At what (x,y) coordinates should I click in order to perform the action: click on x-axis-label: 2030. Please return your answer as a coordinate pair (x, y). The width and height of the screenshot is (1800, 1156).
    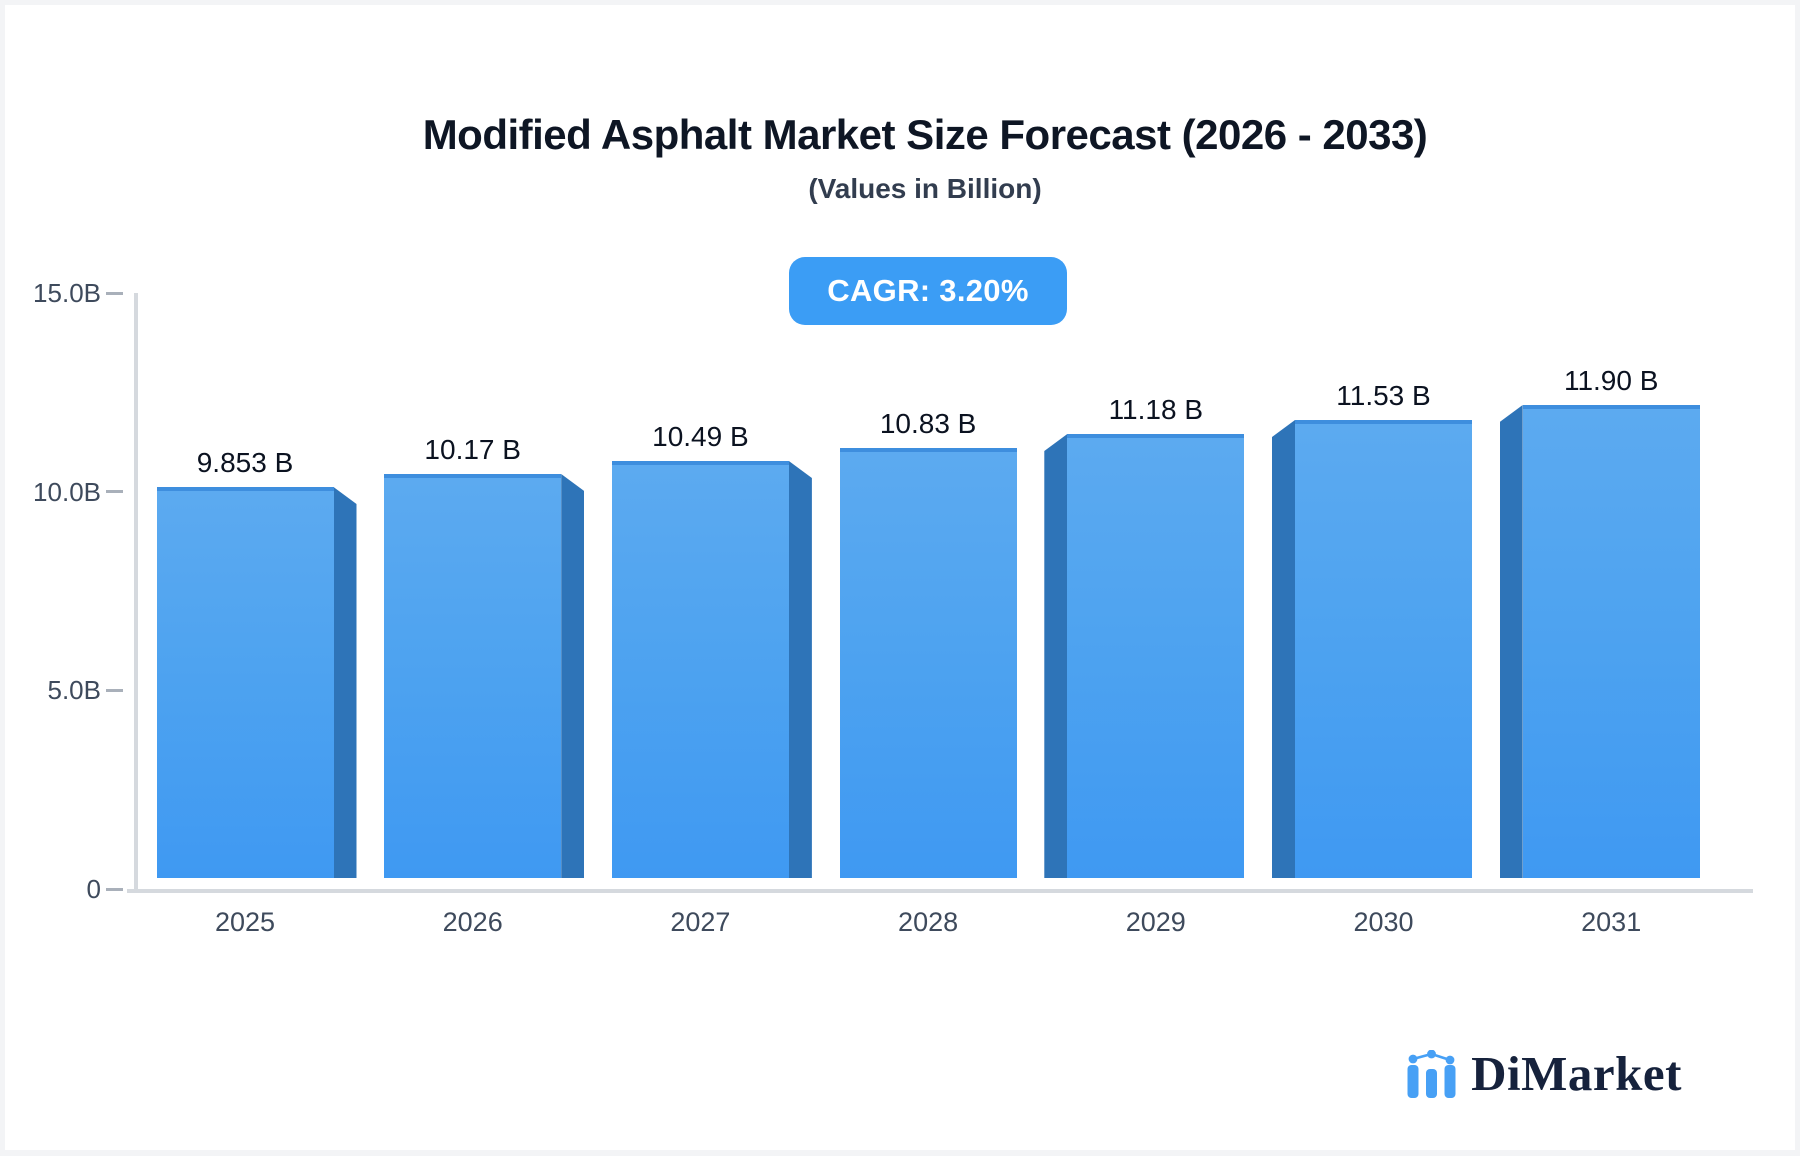
    Looking at the image, I should click on (1383, 922).